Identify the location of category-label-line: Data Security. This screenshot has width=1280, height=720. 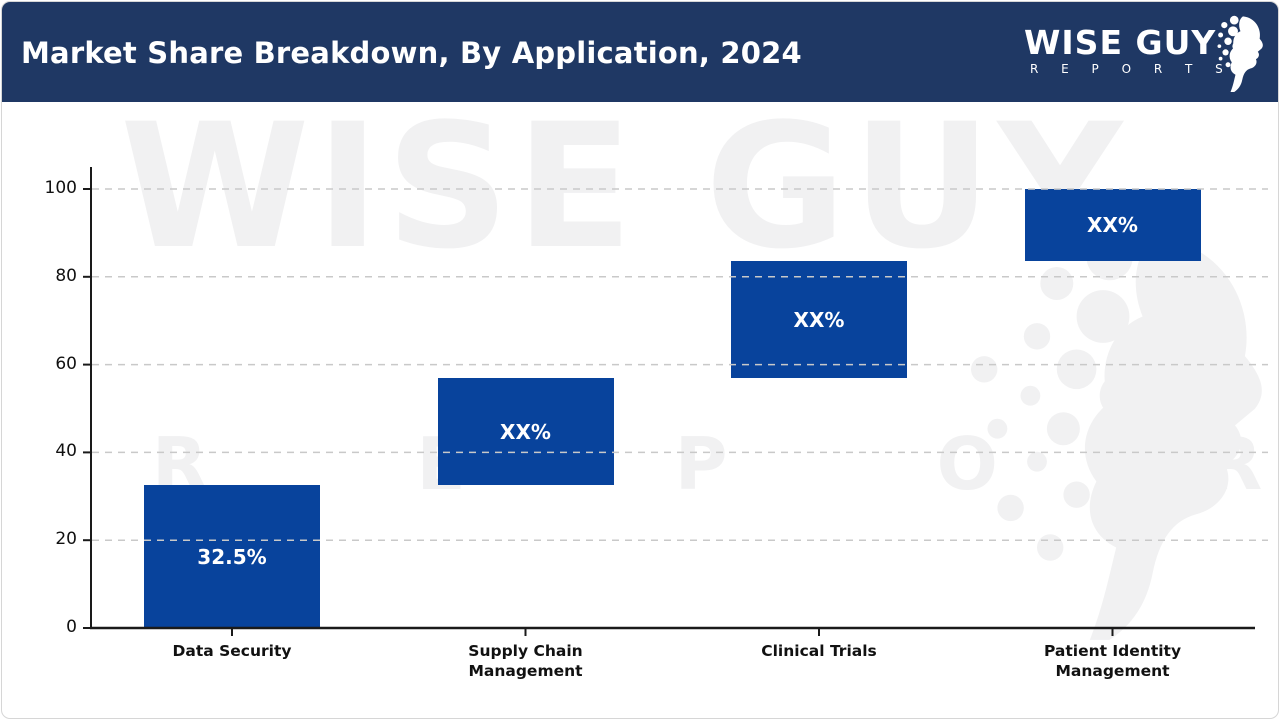
(232, 651).